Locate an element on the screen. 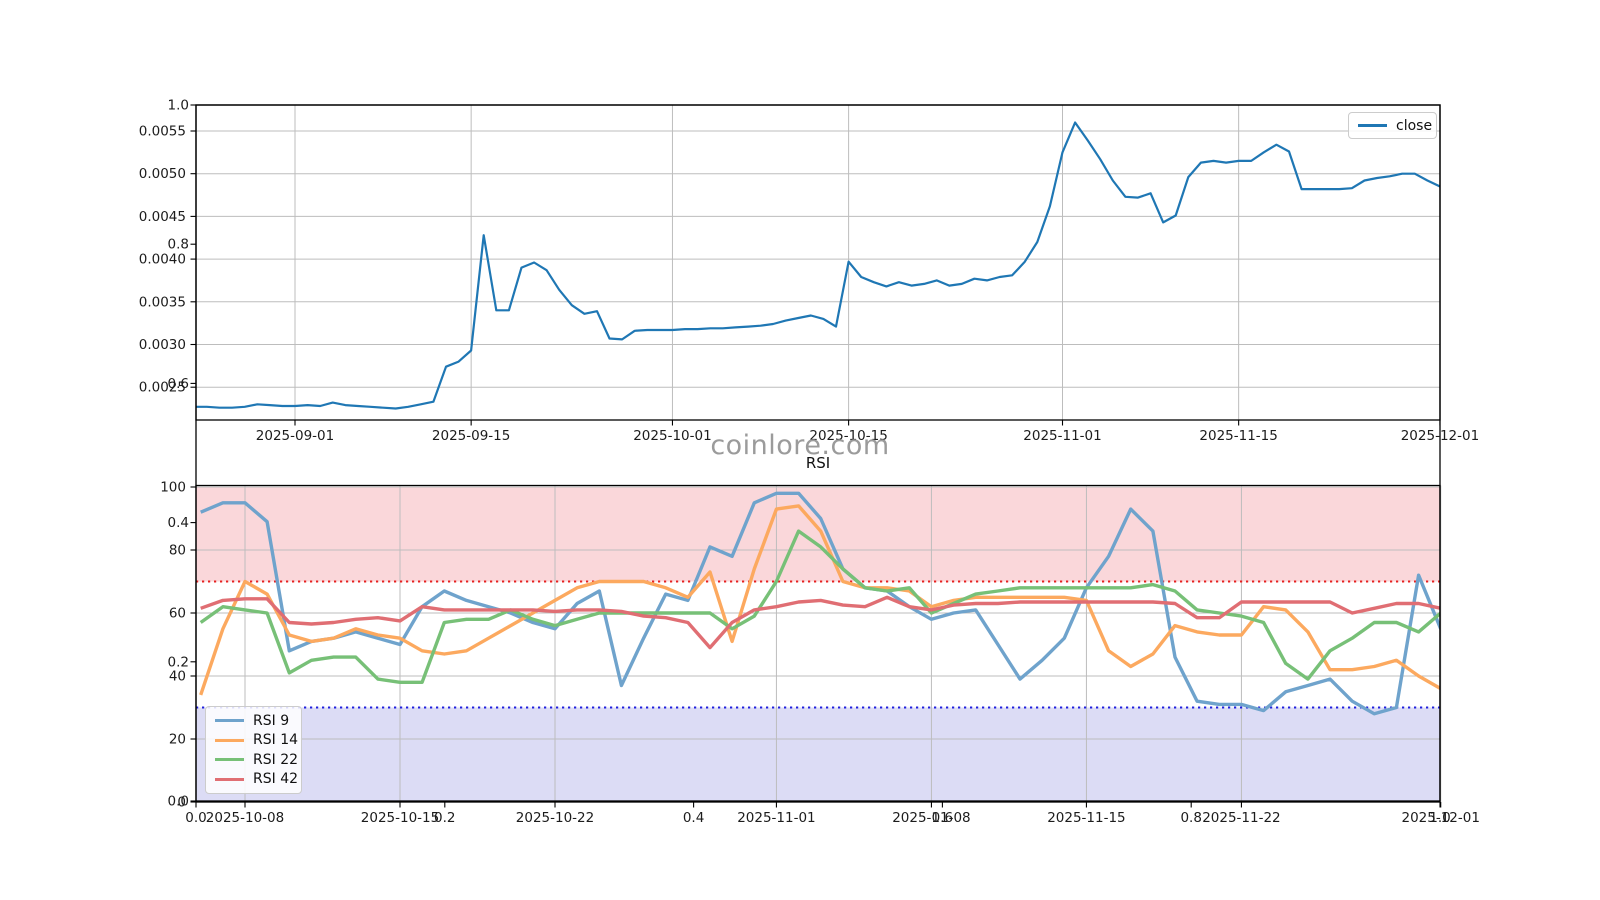  rsi-xtick-label: 2025-11-08 is located at coordinates (931, 818).